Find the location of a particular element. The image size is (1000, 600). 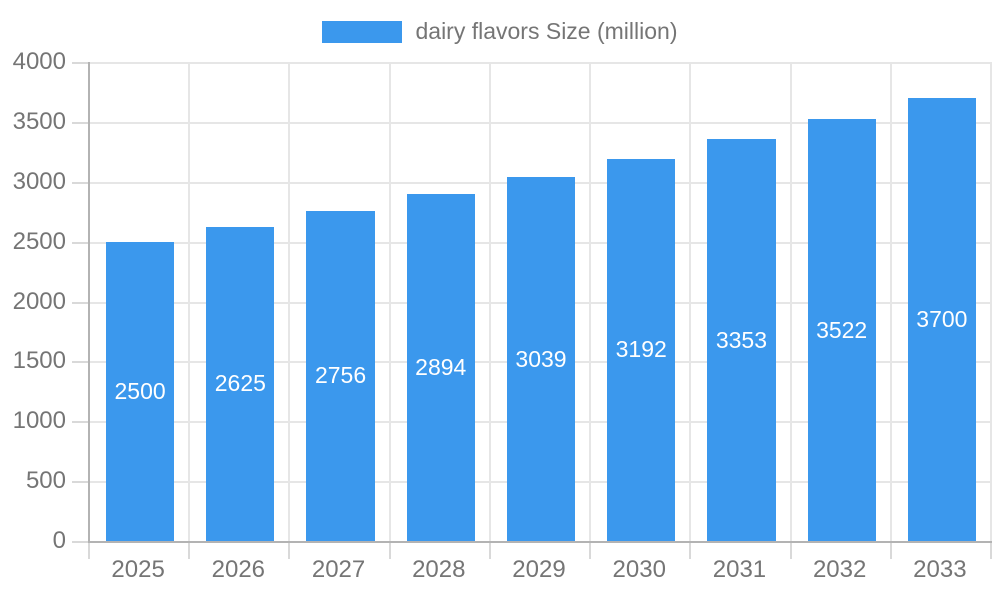

bar-value-label: 3700 is located at coordinates (942, 318).